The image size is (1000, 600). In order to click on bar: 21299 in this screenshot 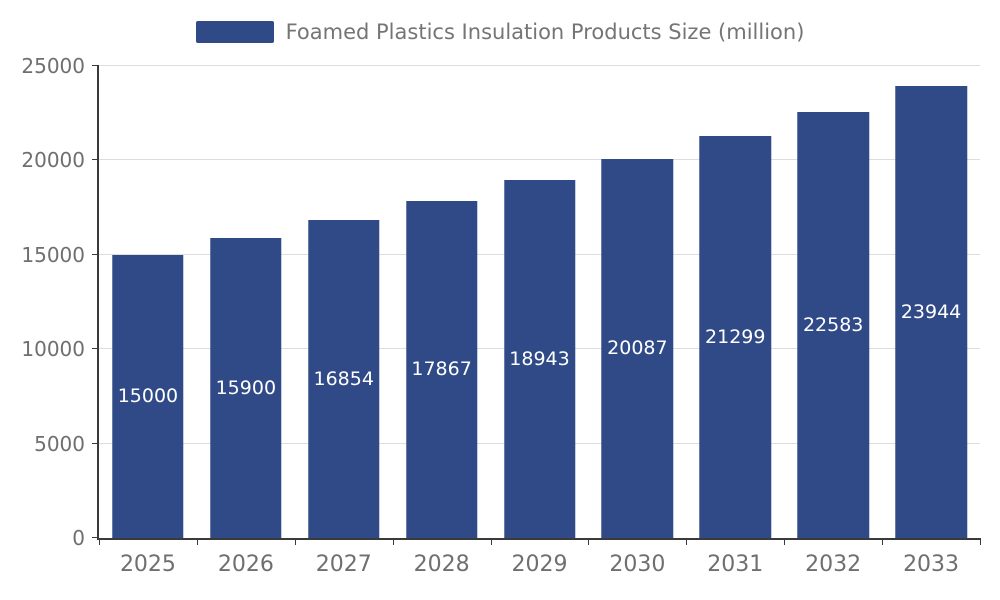, I will do `click(735, 336)`.